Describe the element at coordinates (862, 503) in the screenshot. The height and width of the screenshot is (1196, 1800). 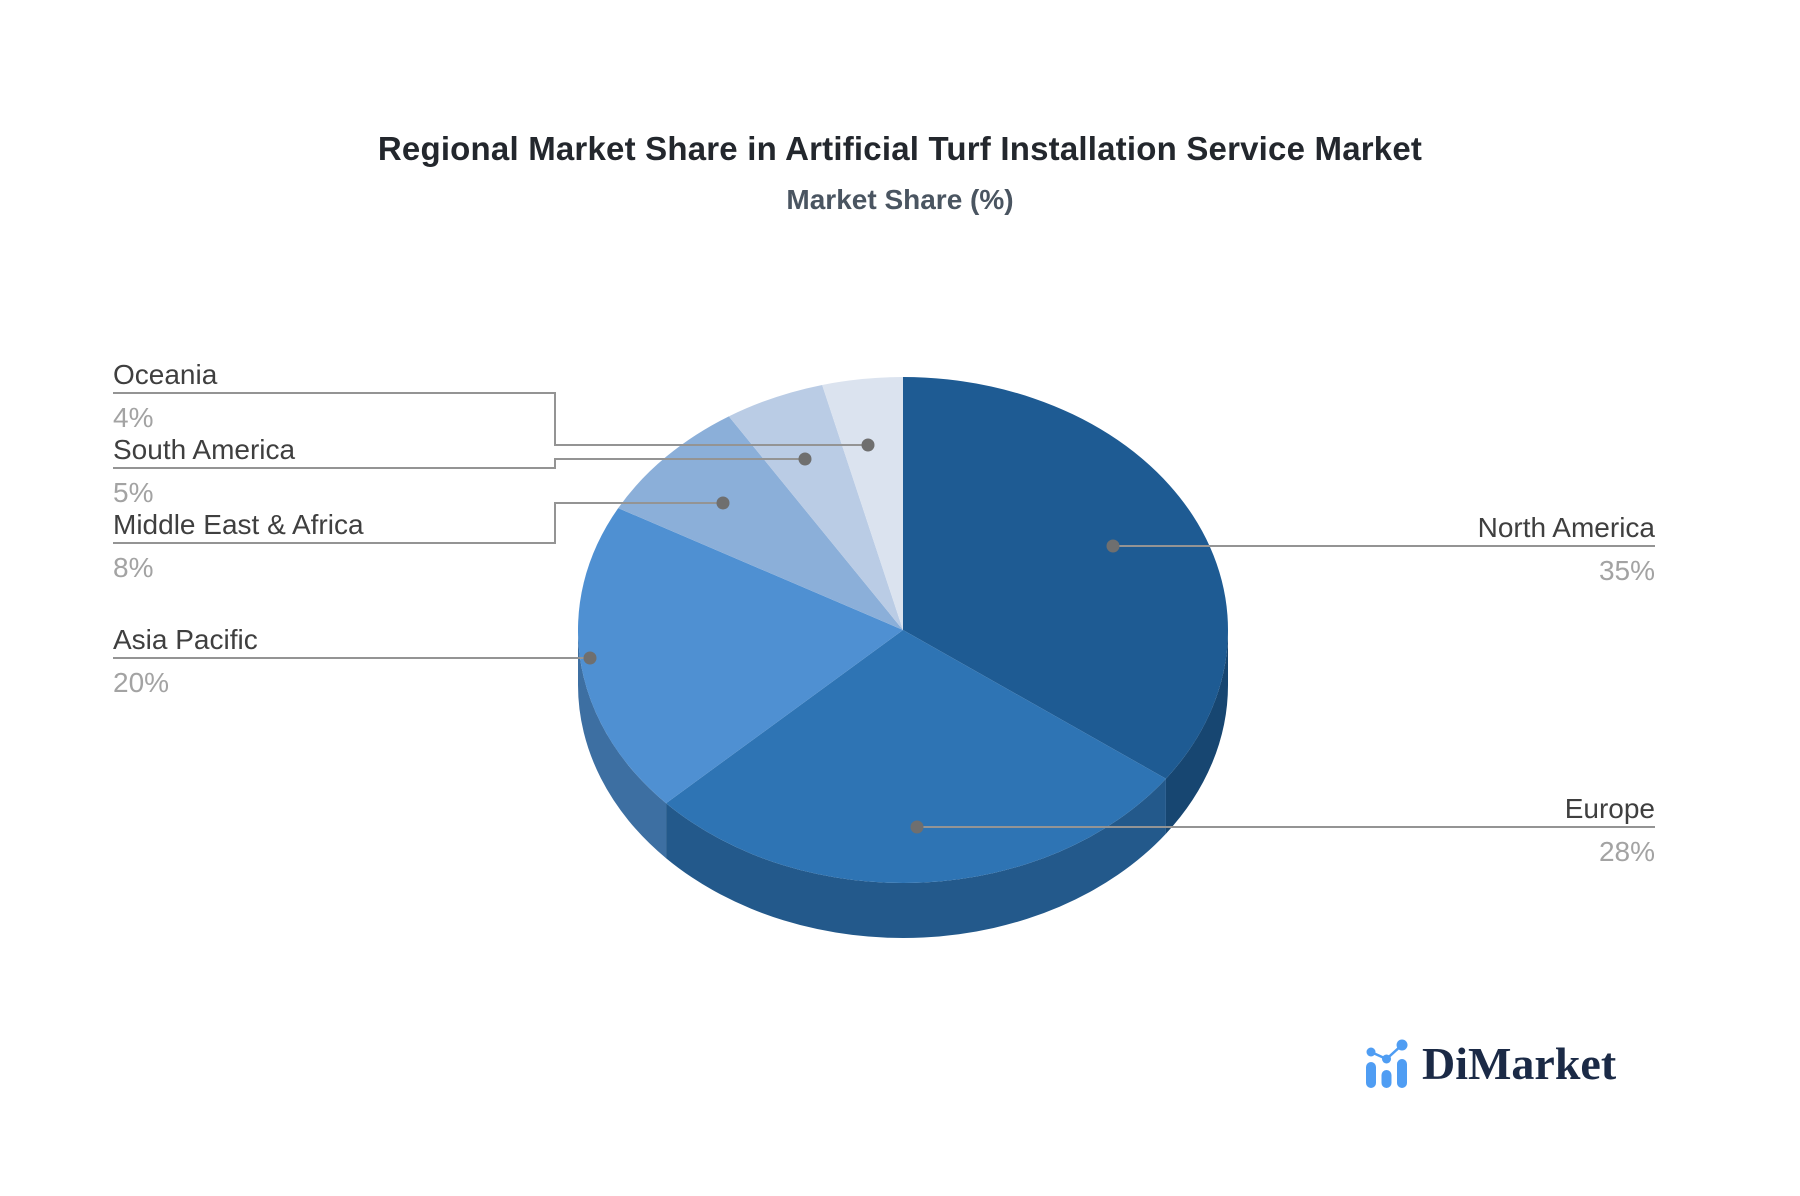
I see `pie-slice-oceania` at that location.